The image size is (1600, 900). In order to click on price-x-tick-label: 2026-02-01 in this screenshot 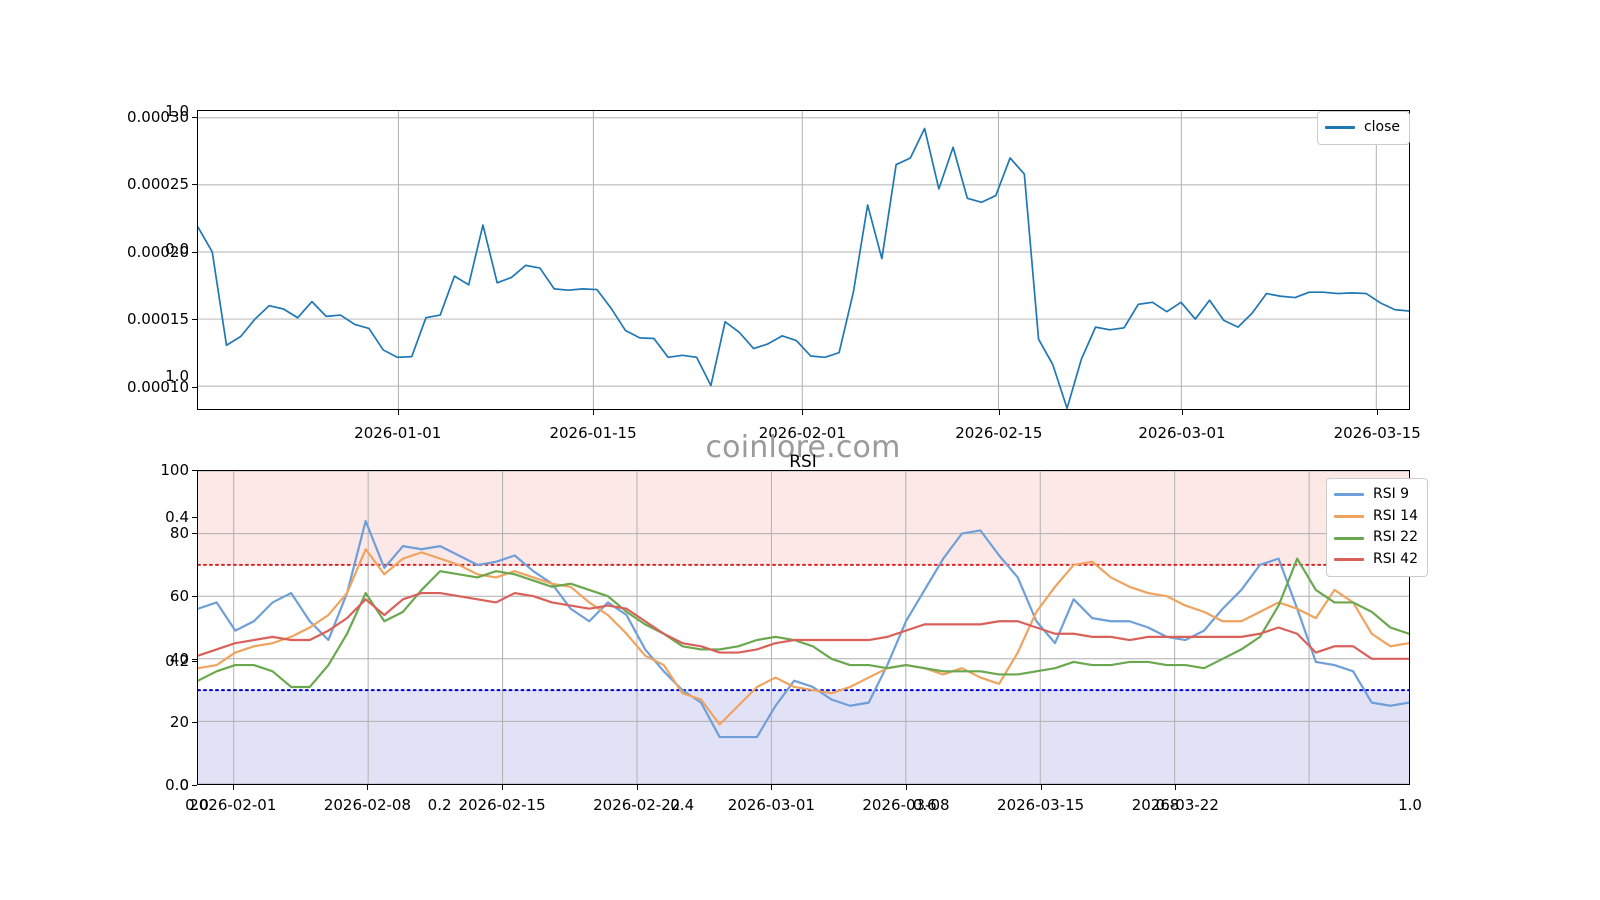, I will do `click(802, 433)`.